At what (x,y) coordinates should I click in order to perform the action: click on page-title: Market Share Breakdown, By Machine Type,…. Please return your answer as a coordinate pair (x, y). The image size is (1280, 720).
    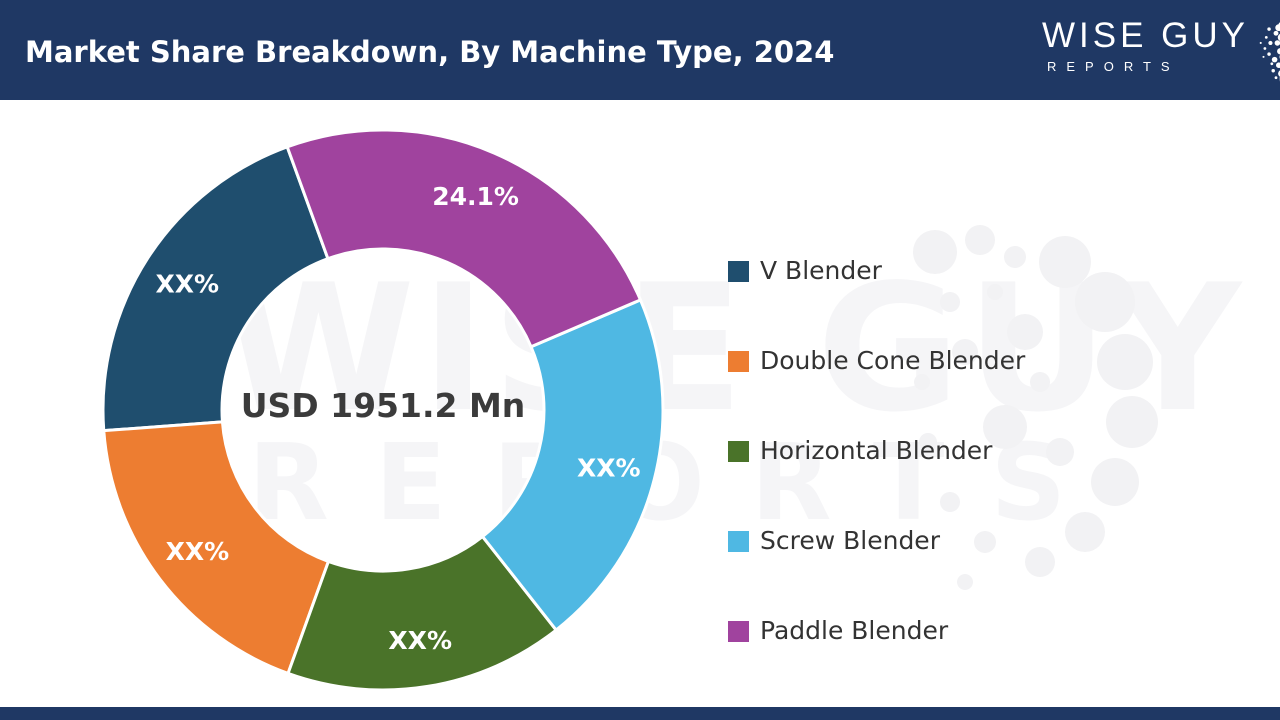
    Looking at the image, I should click on (430, 52).